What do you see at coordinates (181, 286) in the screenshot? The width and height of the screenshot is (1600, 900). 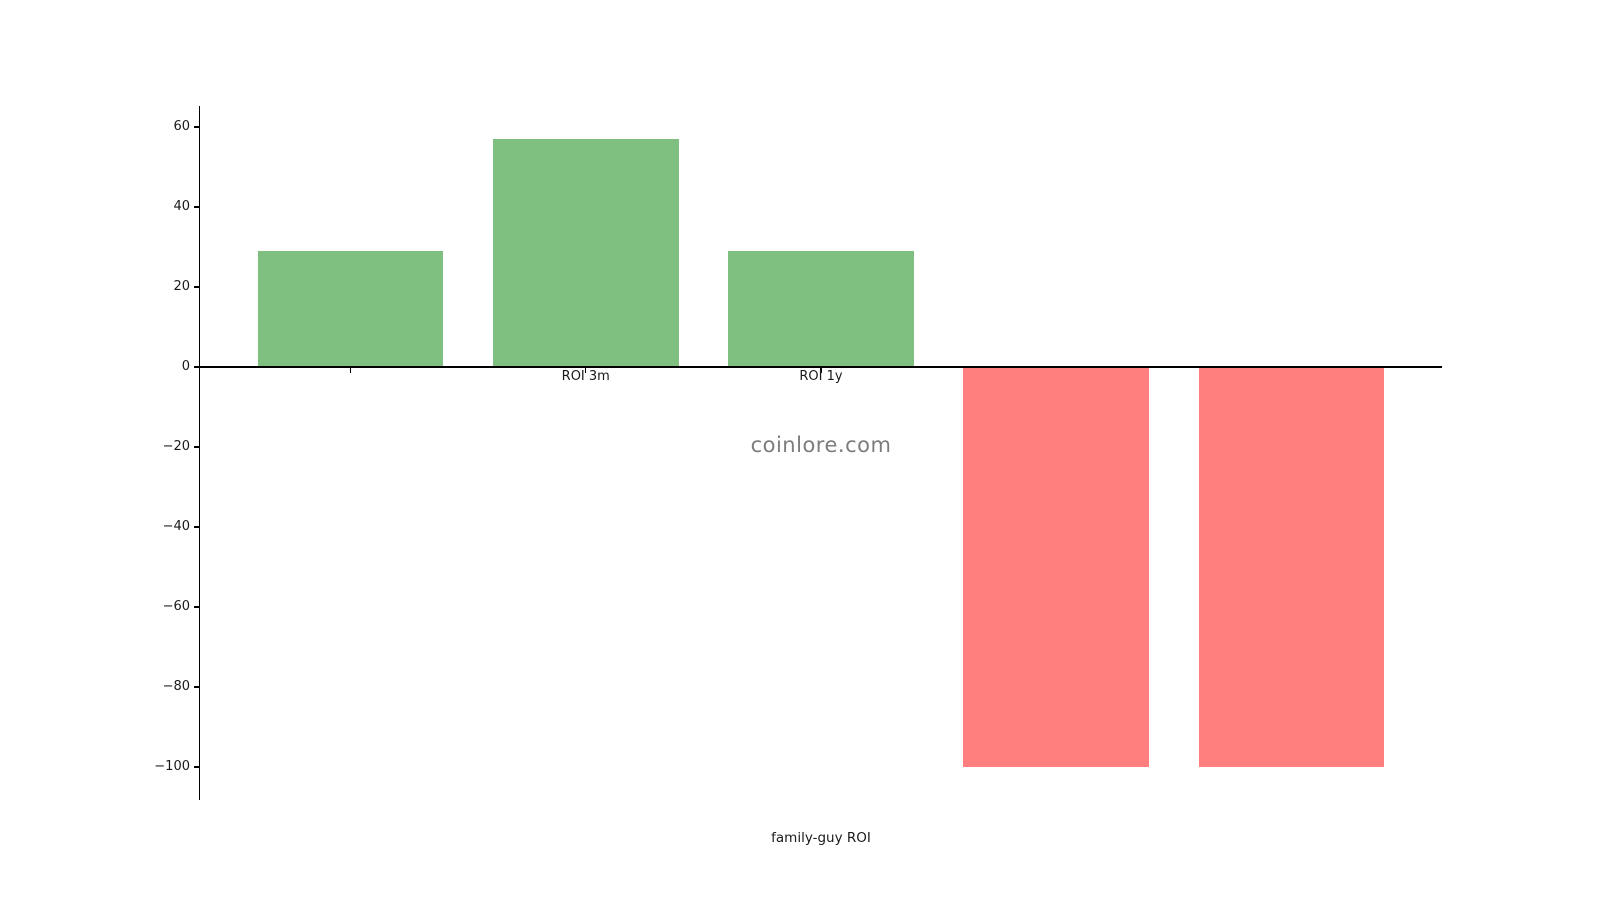 I see `y-tick-label: 20` at bounding box center [181, 286].